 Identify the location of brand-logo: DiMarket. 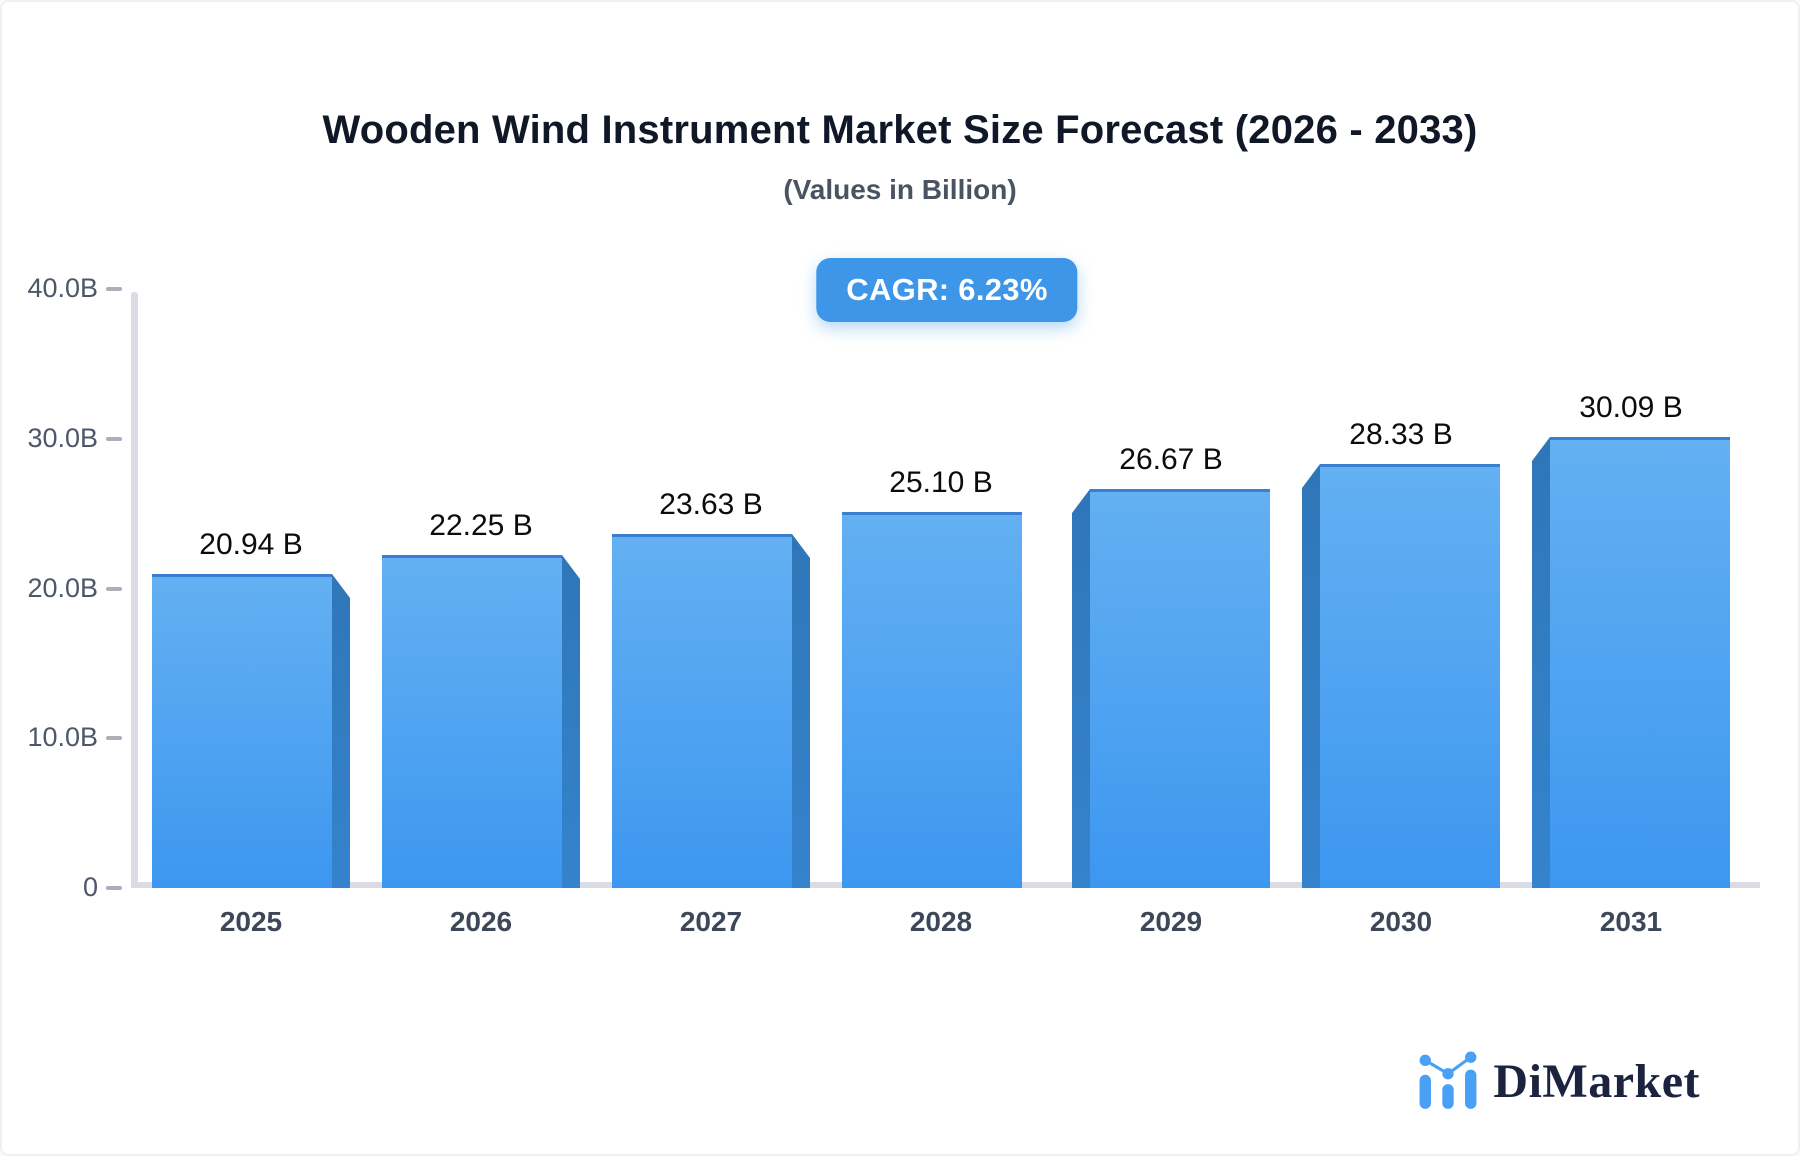
(1558, 1081).